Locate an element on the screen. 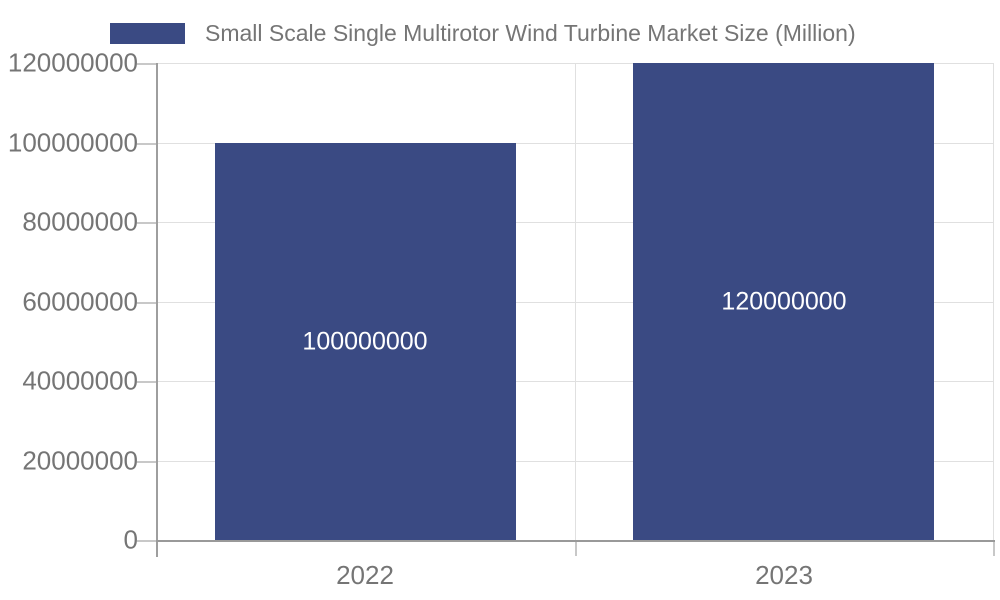 This screenshot has width=1000, height=600. y-tick-label: 40000000 is located at coordinates (80, 380).